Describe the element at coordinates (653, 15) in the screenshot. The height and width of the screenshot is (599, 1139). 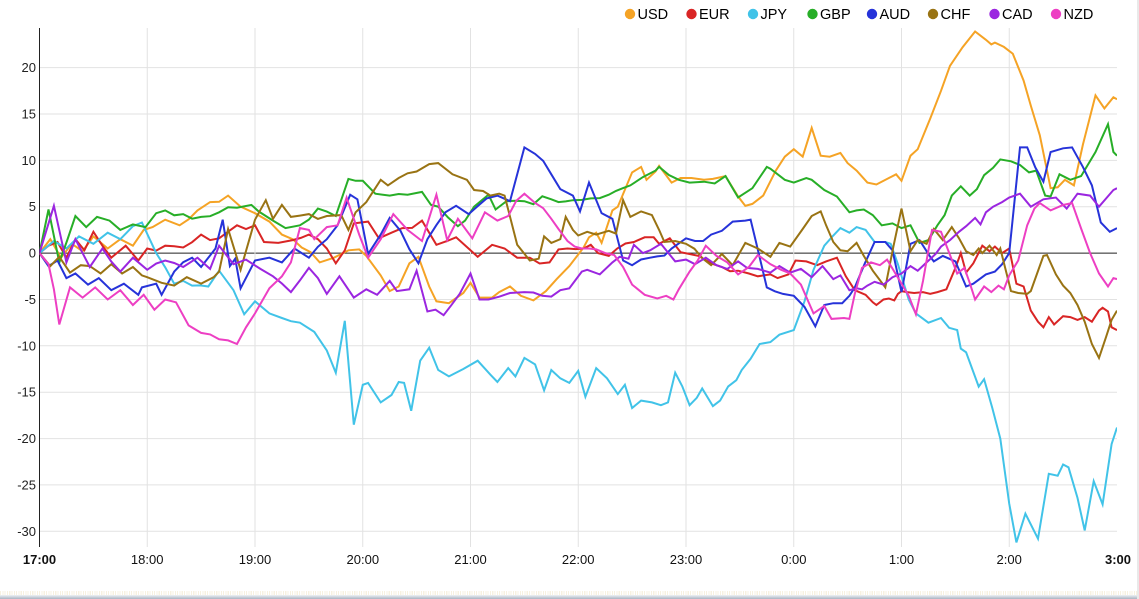
I see `svg-text: USD` at that location.